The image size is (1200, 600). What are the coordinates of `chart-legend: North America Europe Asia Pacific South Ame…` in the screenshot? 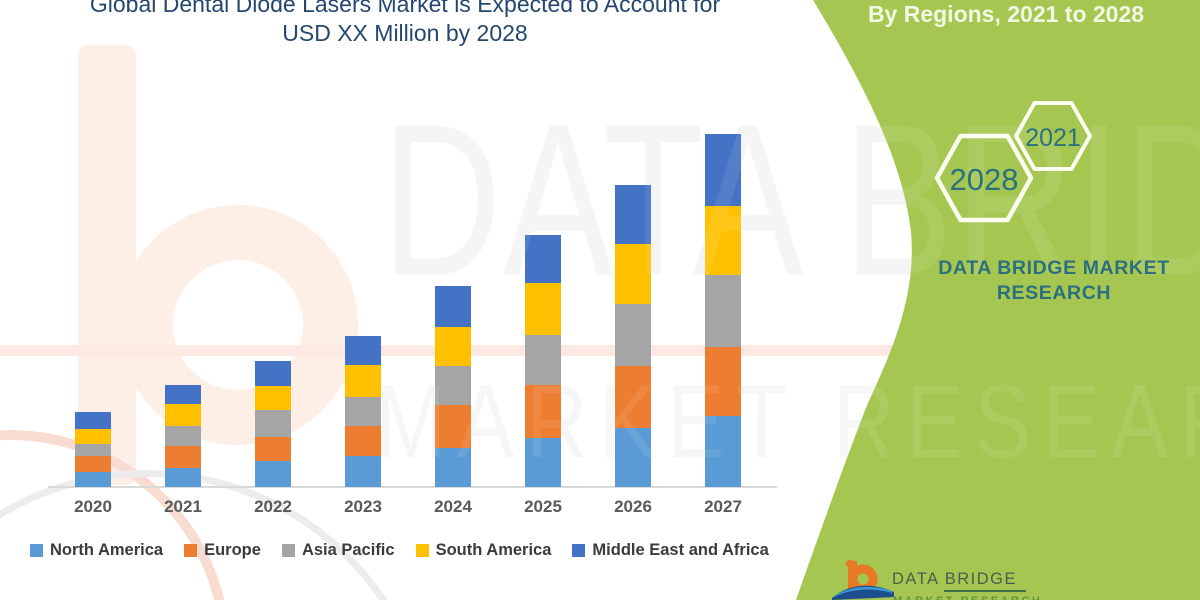 It's located at (399, 550).